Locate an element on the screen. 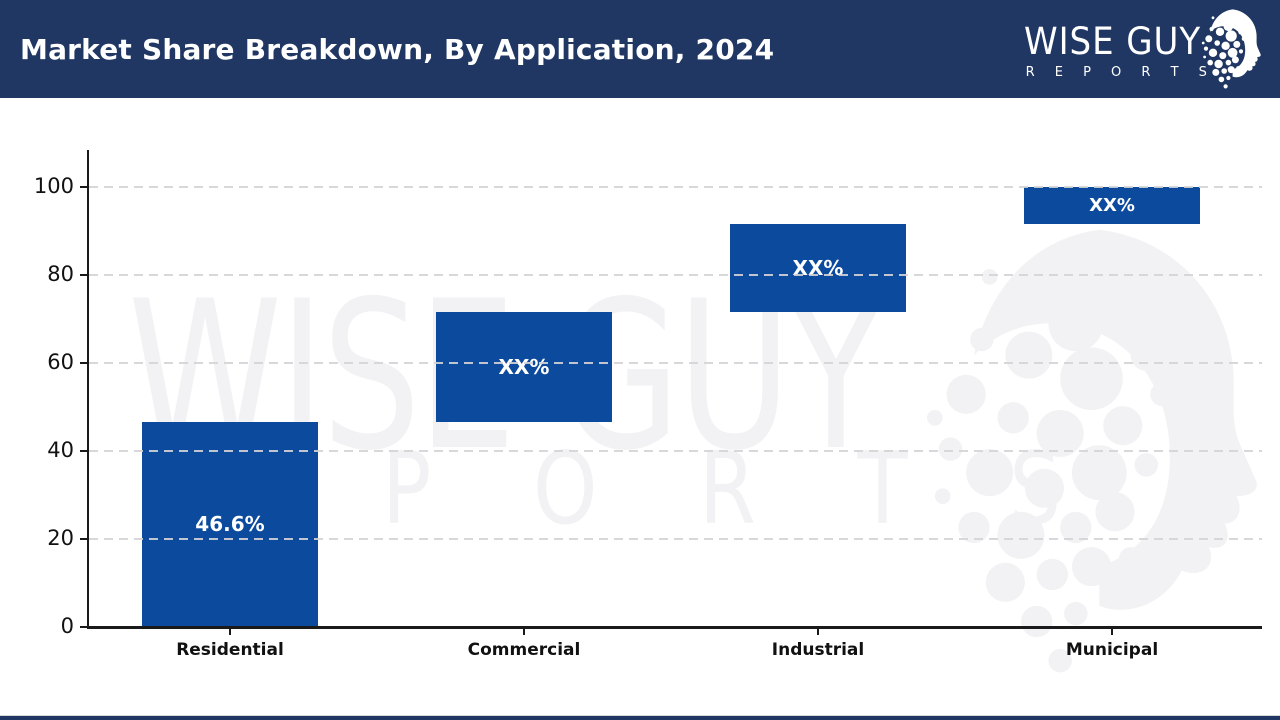 This screenshot has height=720, width=1280. x-axis-line is located at coordinates (674, 627).